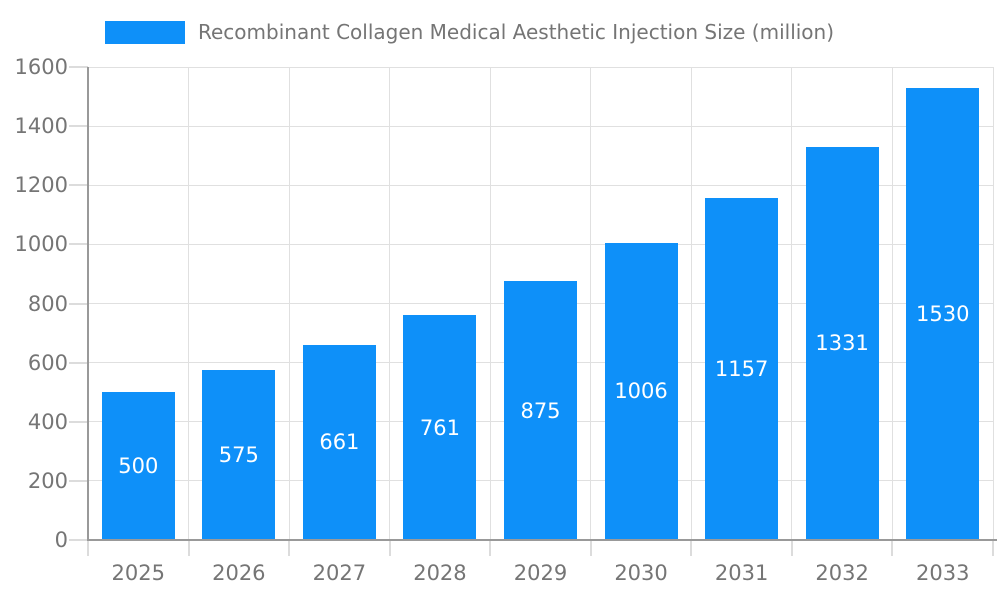 The width and height of the screenshot is (1000, 600). I want to click on x-axis-line, so click(542, 540).